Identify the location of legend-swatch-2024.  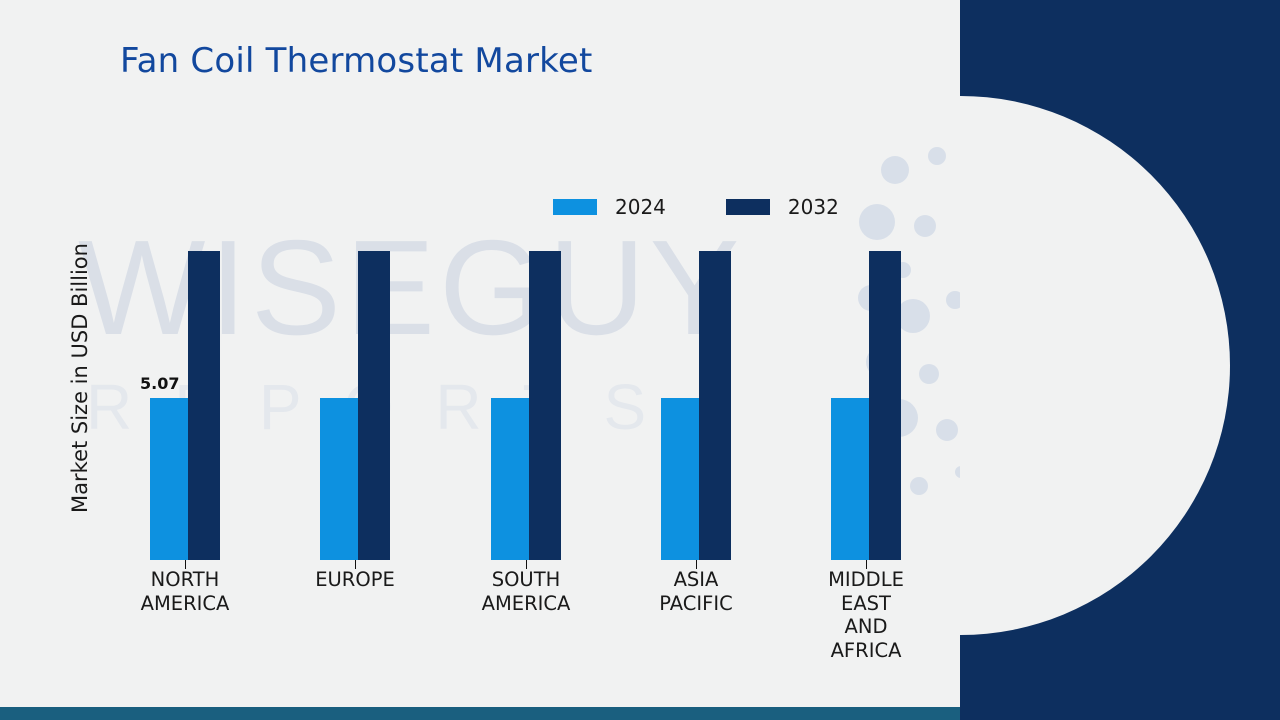
(575, 207).